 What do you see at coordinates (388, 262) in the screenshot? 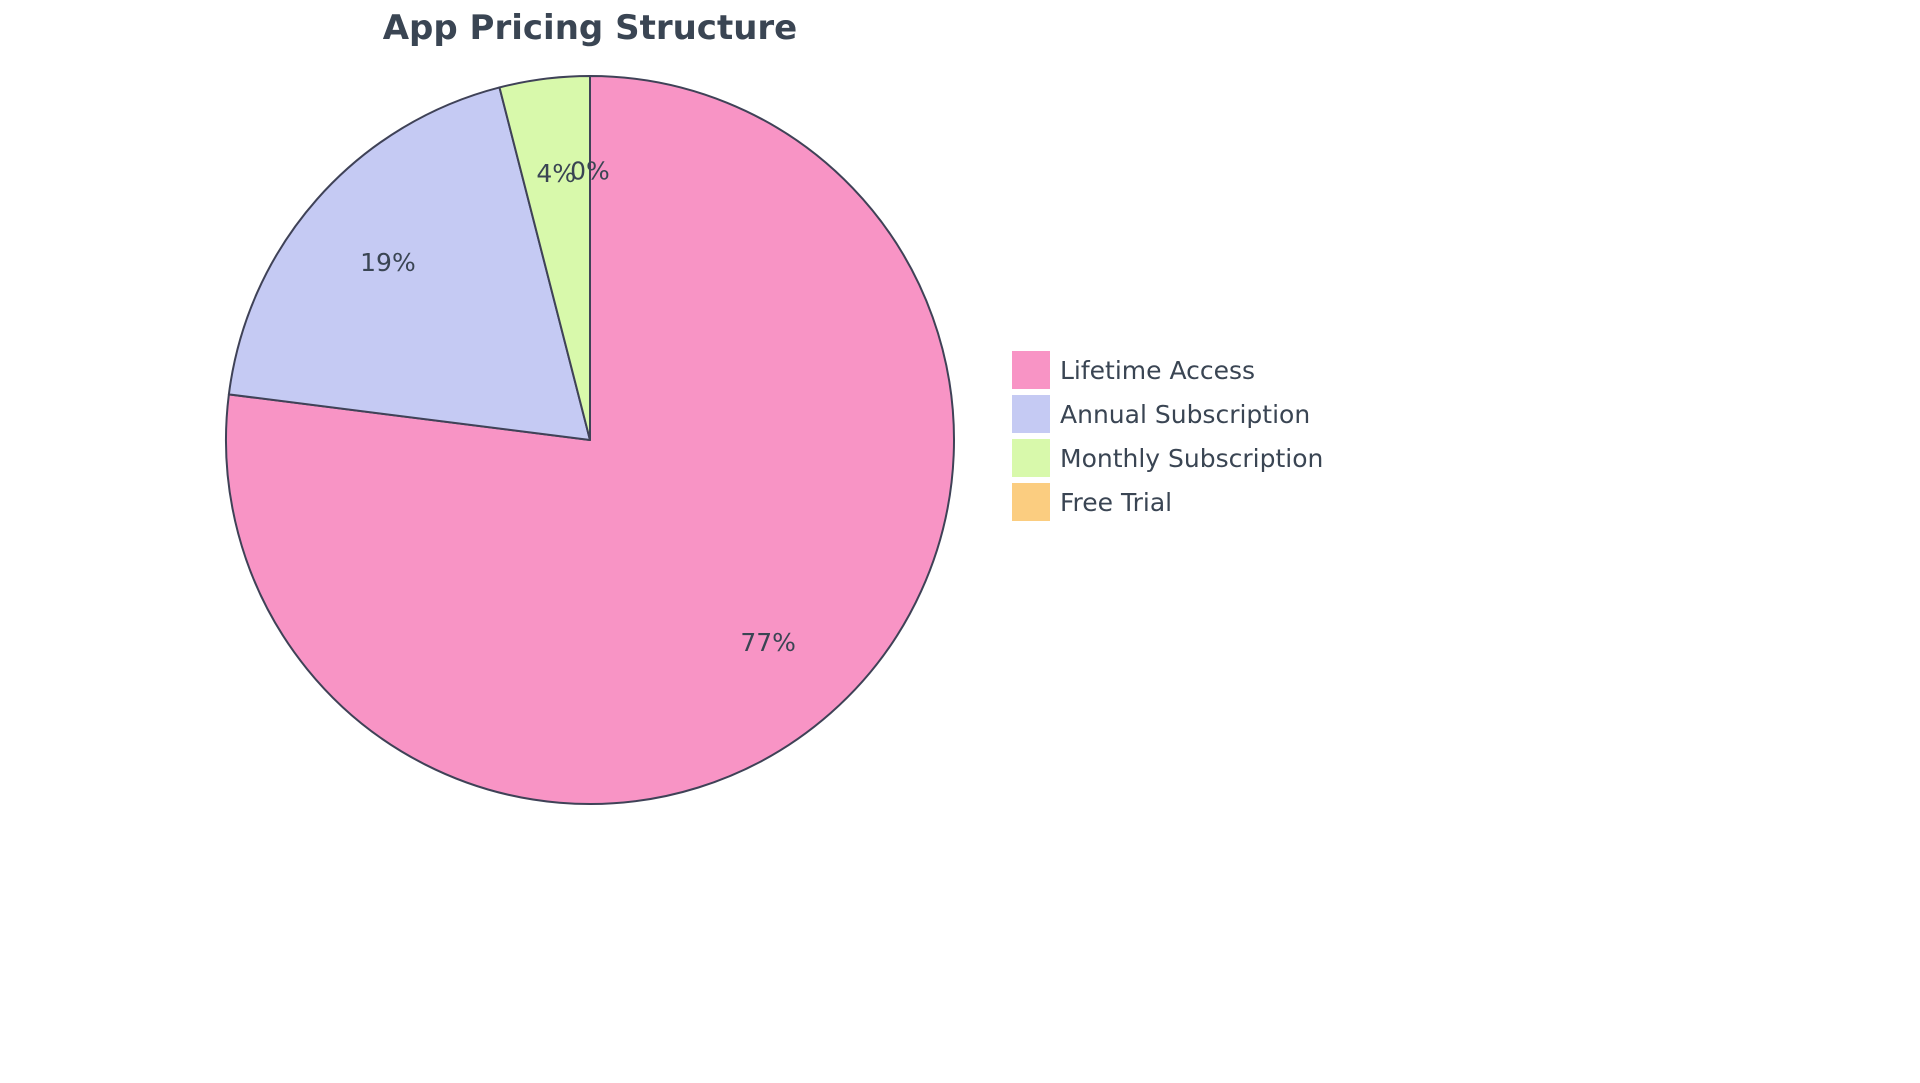
I see `pie-percent-label: 19%` at bounding box center [388, 262].